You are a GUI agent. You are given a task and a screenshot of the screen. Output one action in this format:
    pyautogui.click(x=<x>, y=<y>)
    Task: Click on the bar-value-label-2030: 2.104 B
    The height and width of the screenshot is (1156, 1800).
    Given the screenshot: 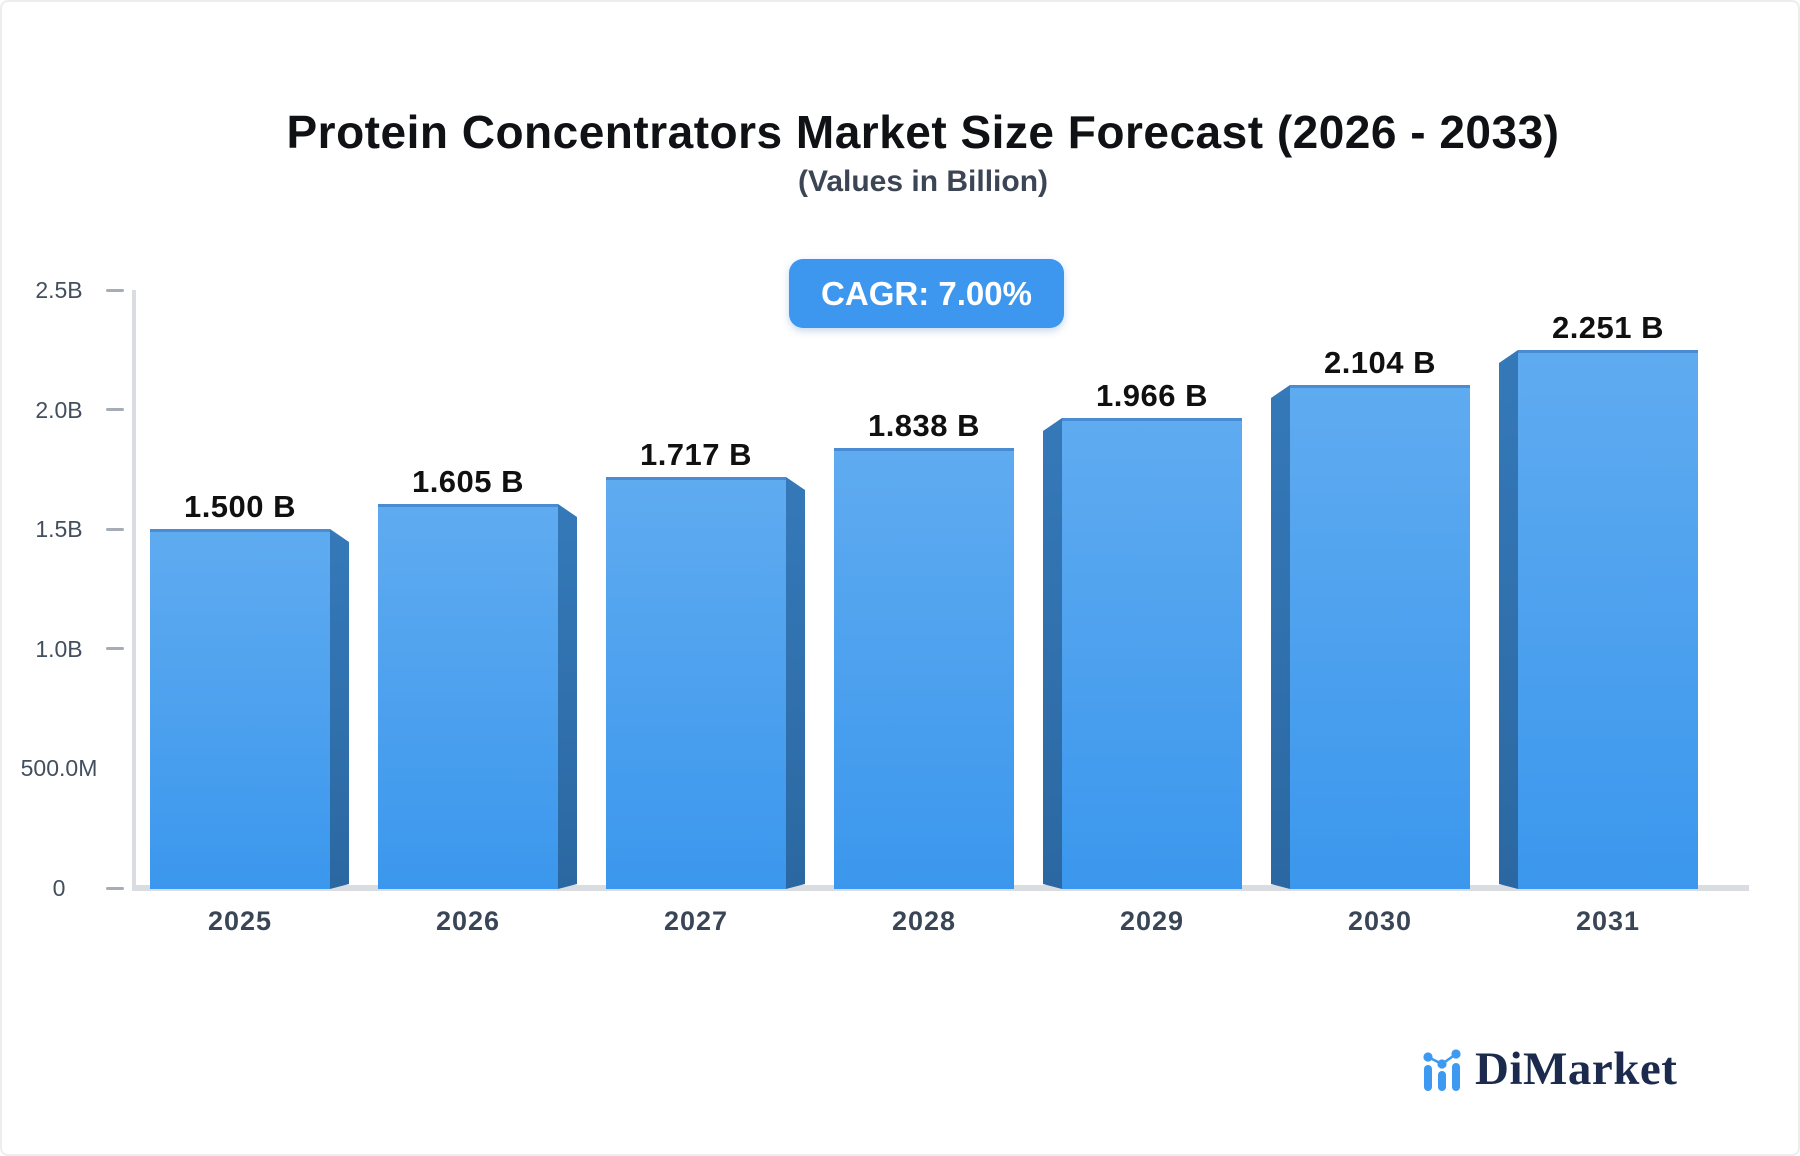 What is the action you would take?
    pyautogui.click(x=1380, y=362)
    